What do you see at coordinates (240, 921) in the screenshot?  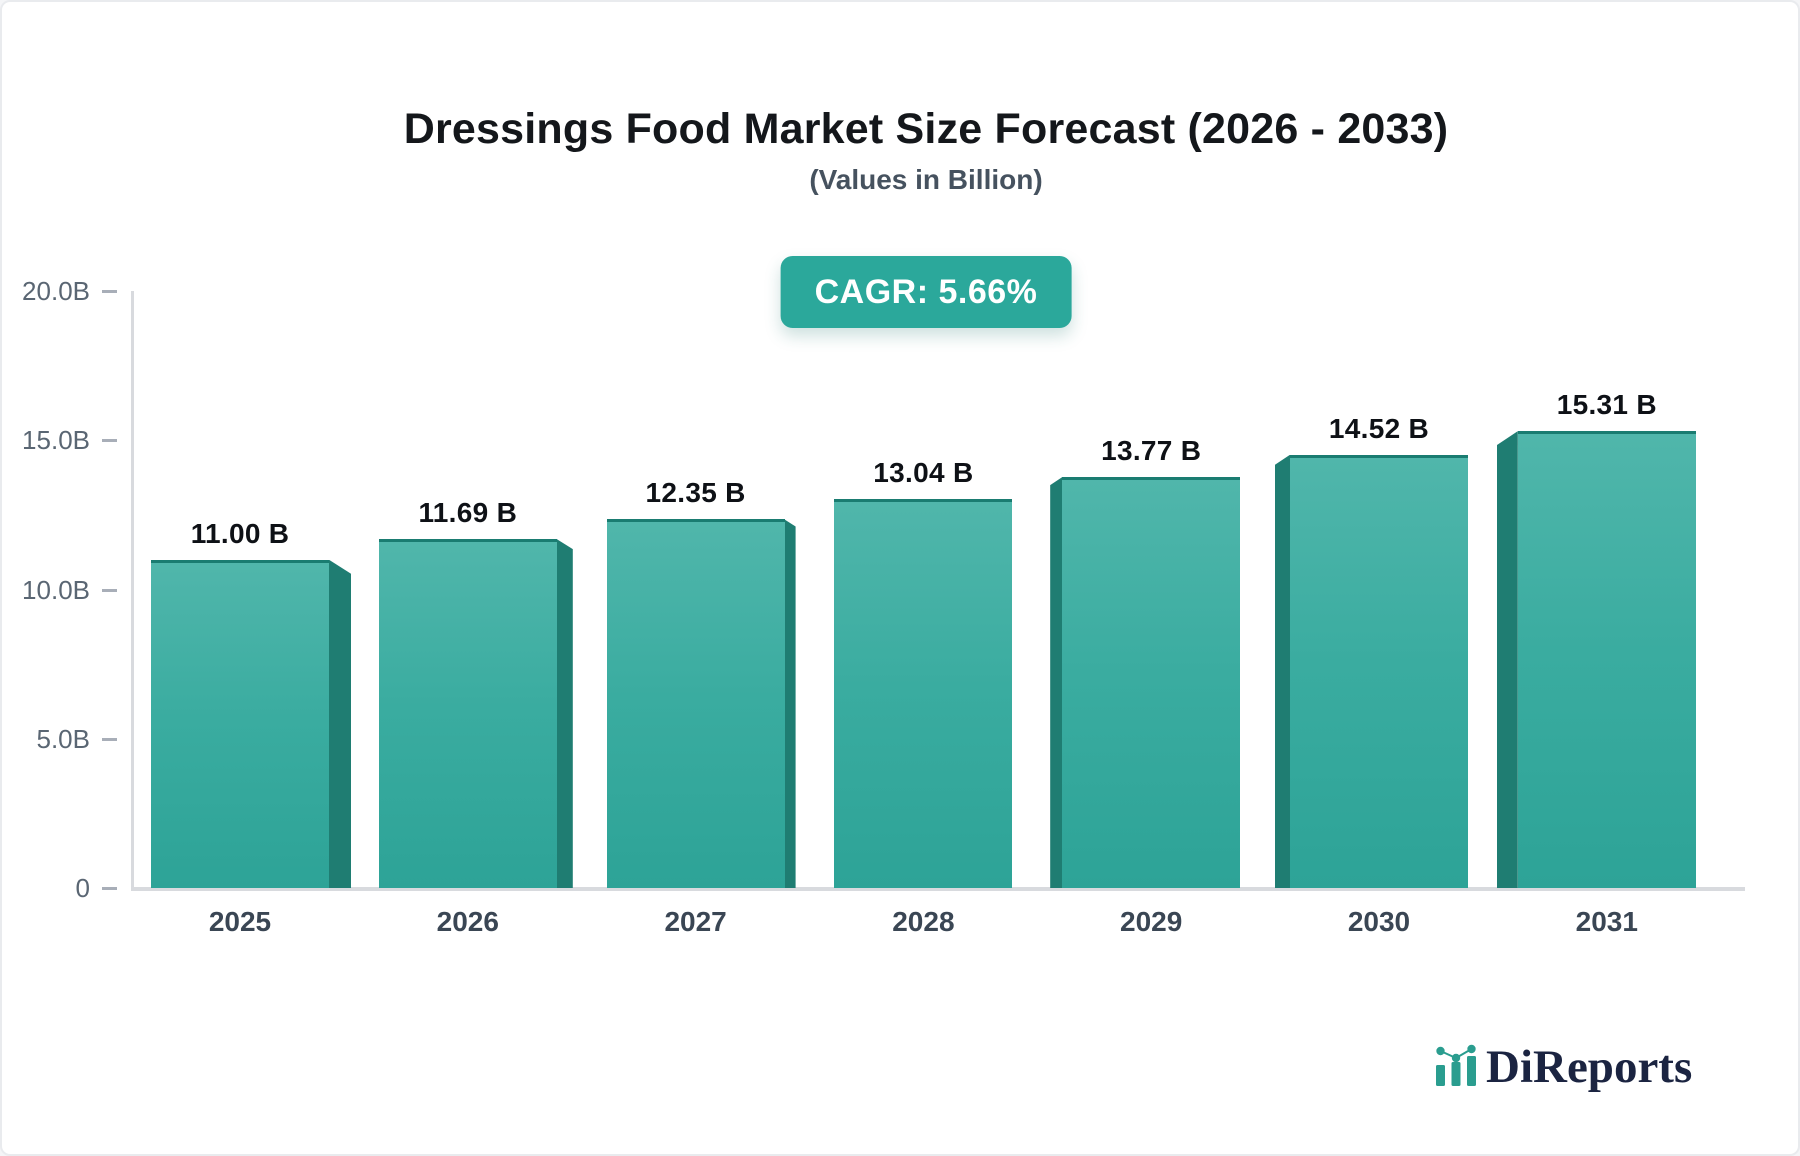 I see `x-axis-category-label: 2025` at bounding box center [240, 921].